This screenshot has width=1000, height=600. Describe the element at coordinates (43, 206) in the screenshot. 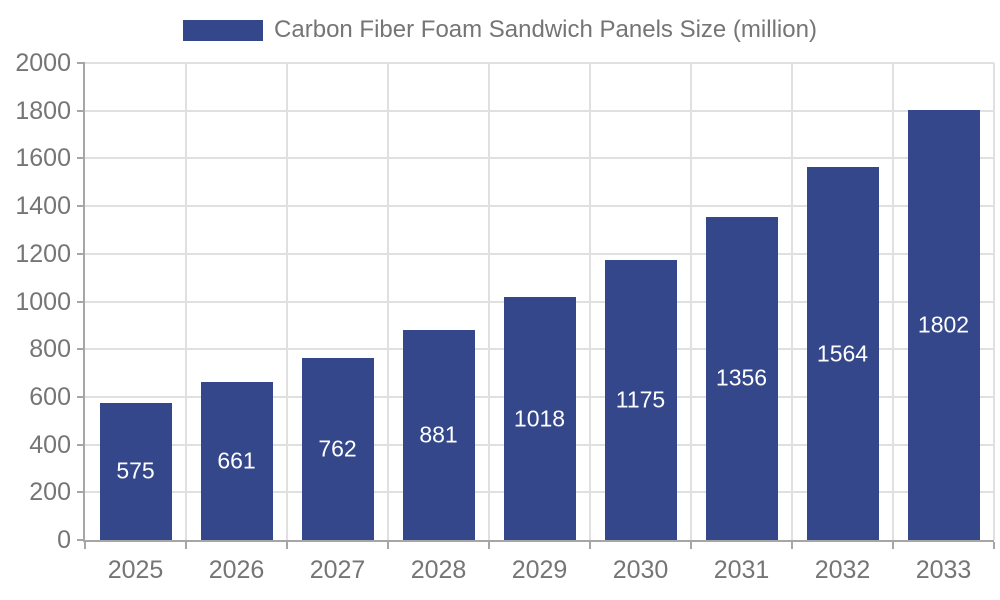

I see `y-tick-label: 1400` at that location.